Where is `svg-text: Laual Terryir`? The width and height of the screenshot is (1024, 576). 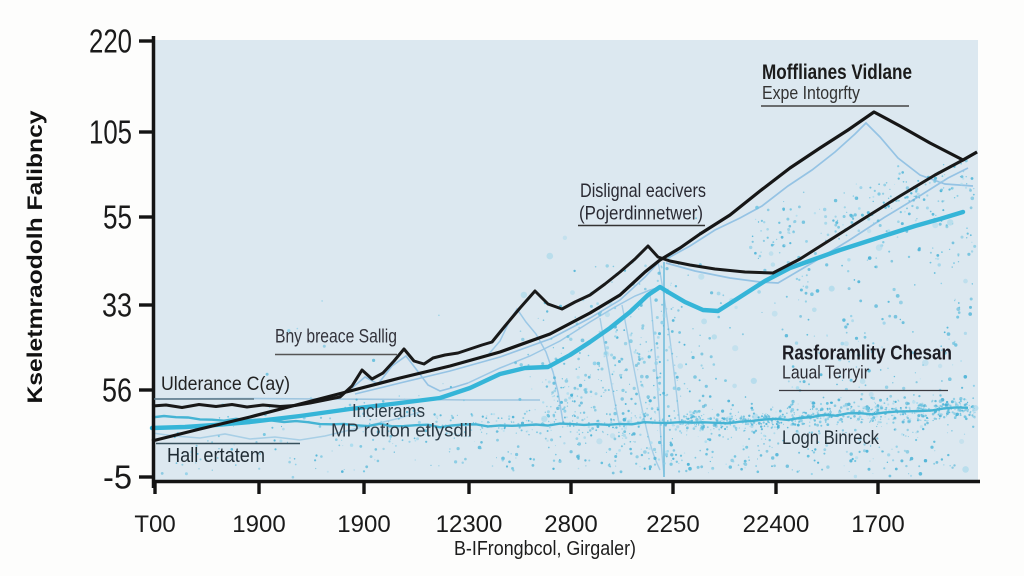 svg-text: Laual Terryir is located at coordinates (825, 373).